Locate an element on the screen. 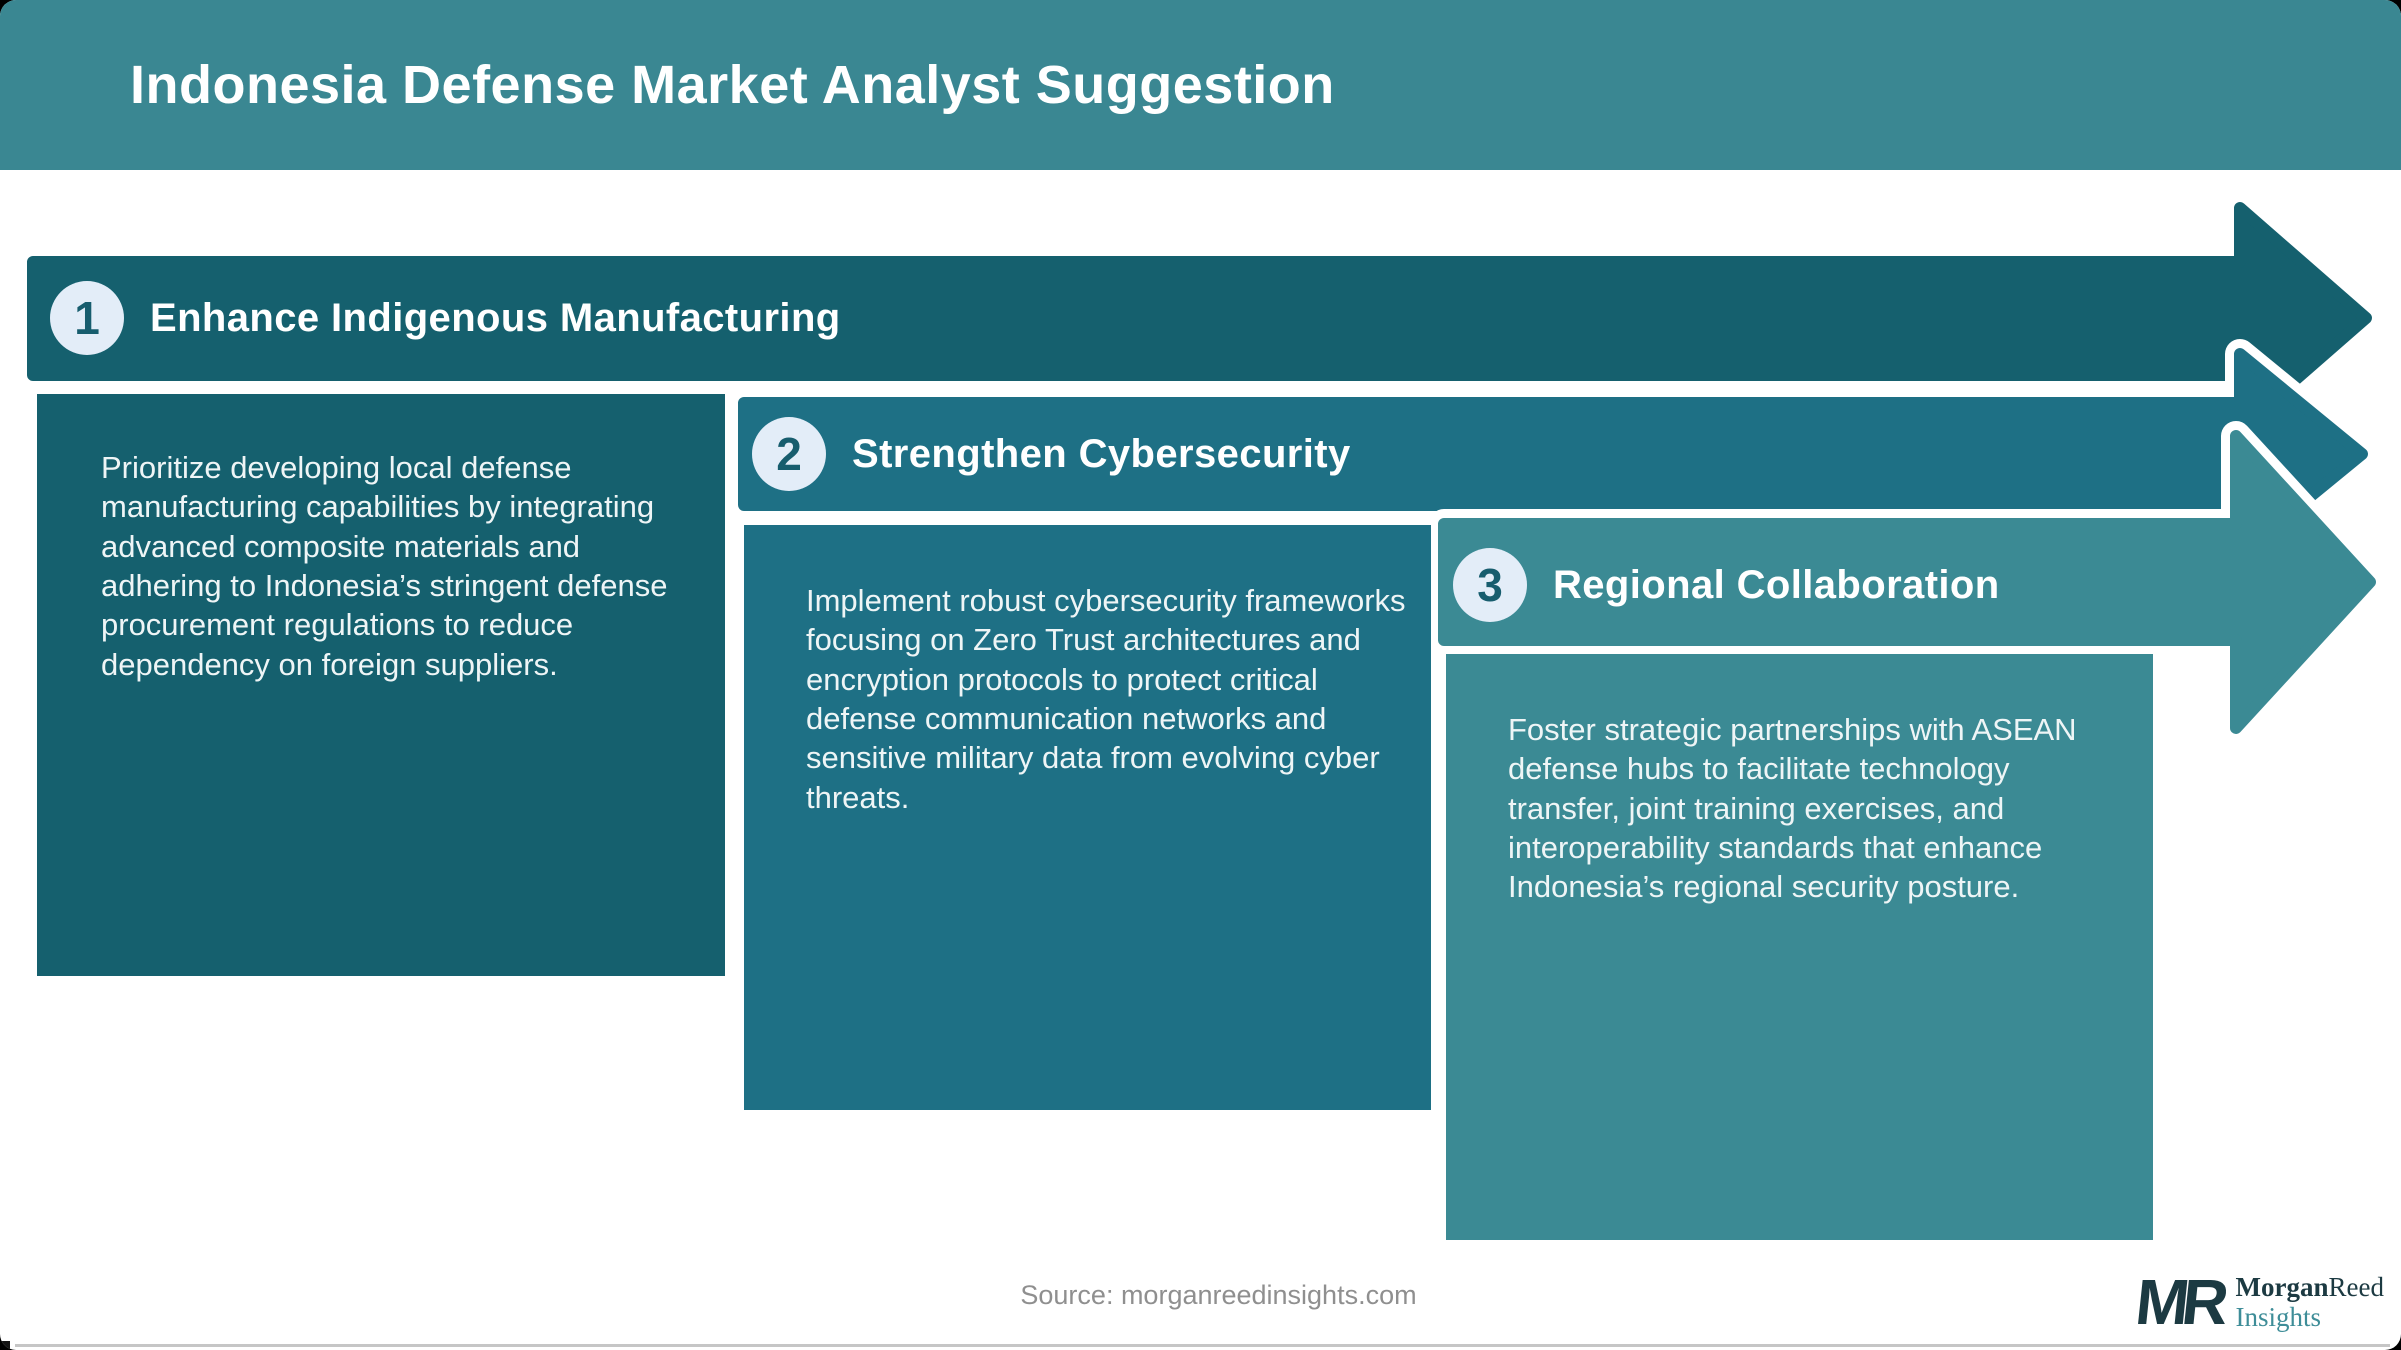 The height and width of the screenshot is (1350, 2401). step3-arrow-shape is located at coordinates (1907, 582).